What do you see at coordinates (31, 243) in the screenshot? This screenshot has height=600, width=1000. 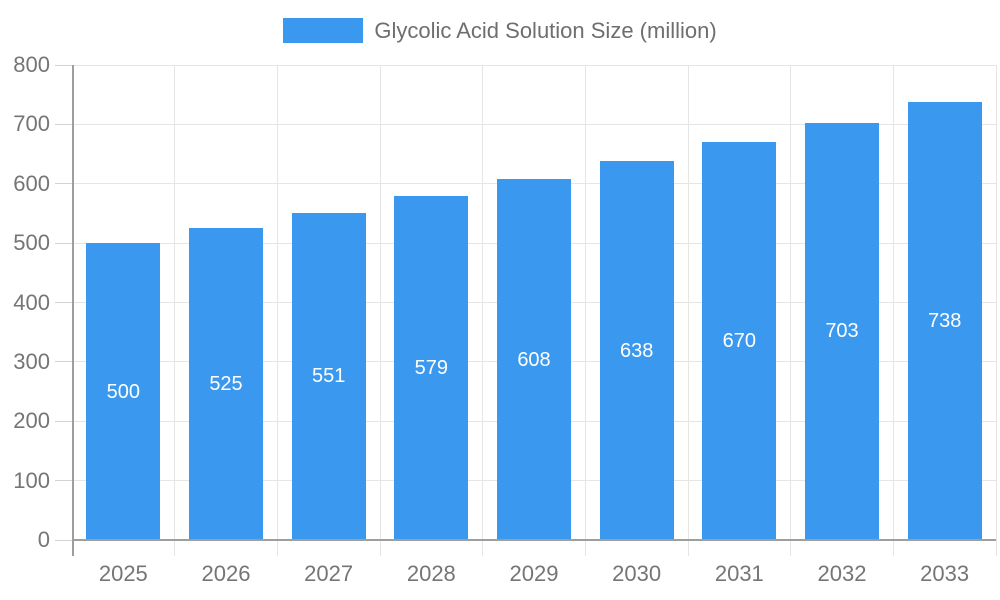 I see `y-axis-label: 500` at bounding box center [31, 243].